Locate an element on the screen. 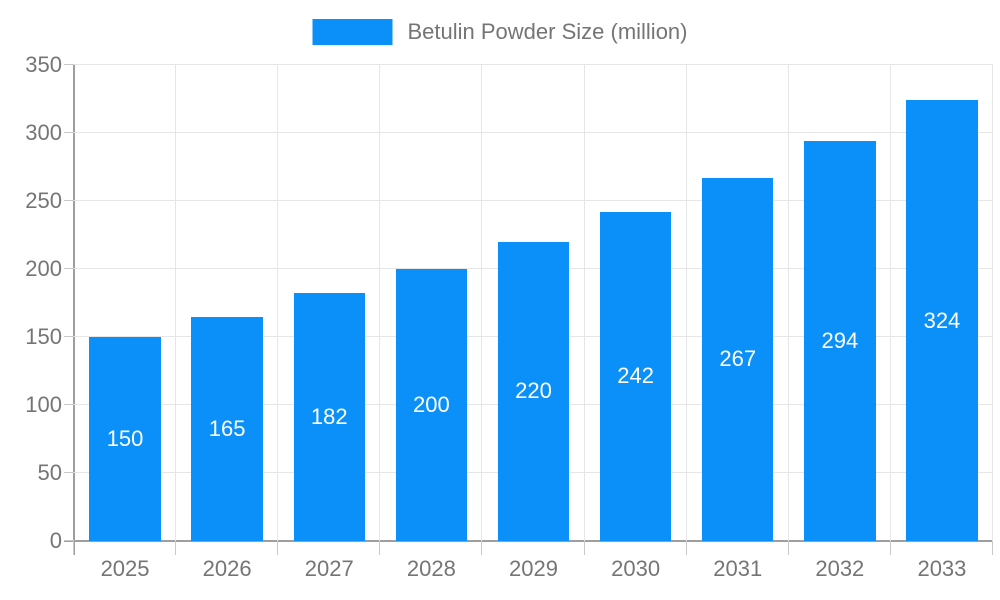  x-tick-label: 2033 is located at coordinates (942, 568).